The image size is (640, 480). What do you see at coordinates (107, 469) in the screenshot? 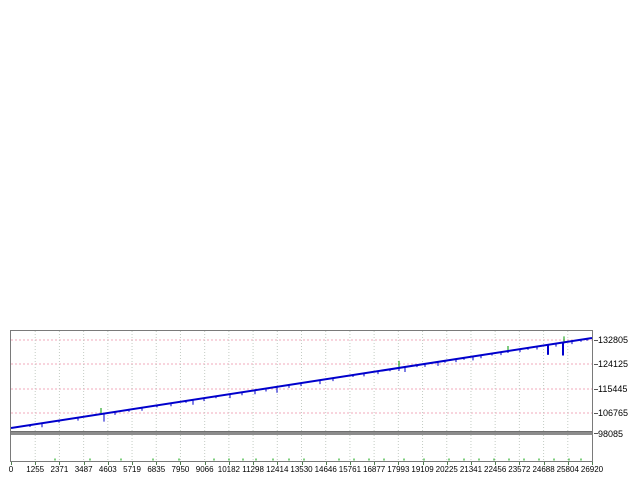
I see `x-axis-label: 4603` at bounding box center [107, 469].